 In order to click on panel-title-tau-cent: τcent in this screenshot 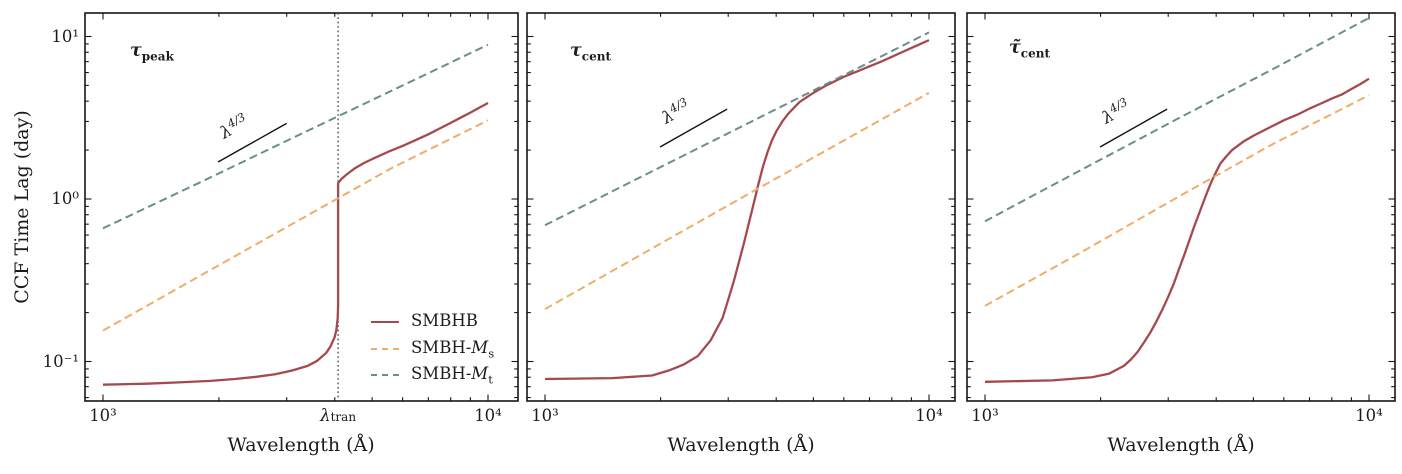, I will do `click(590, 52)`.